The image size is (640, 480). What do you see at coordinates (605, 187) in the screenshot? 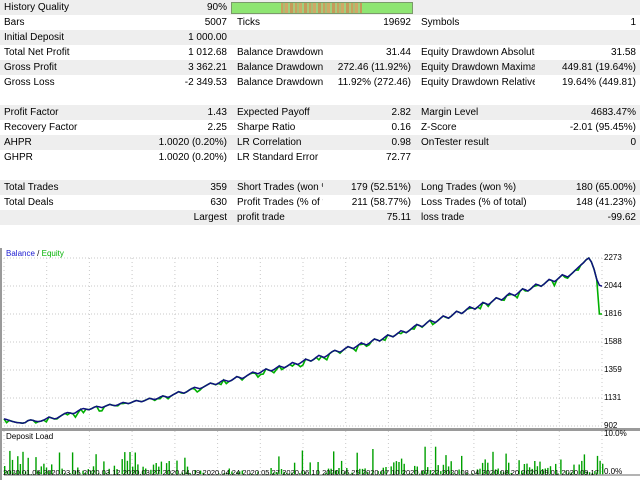
I see `stat-value: 180 (65.00%)` at bounding box center [605, 187].